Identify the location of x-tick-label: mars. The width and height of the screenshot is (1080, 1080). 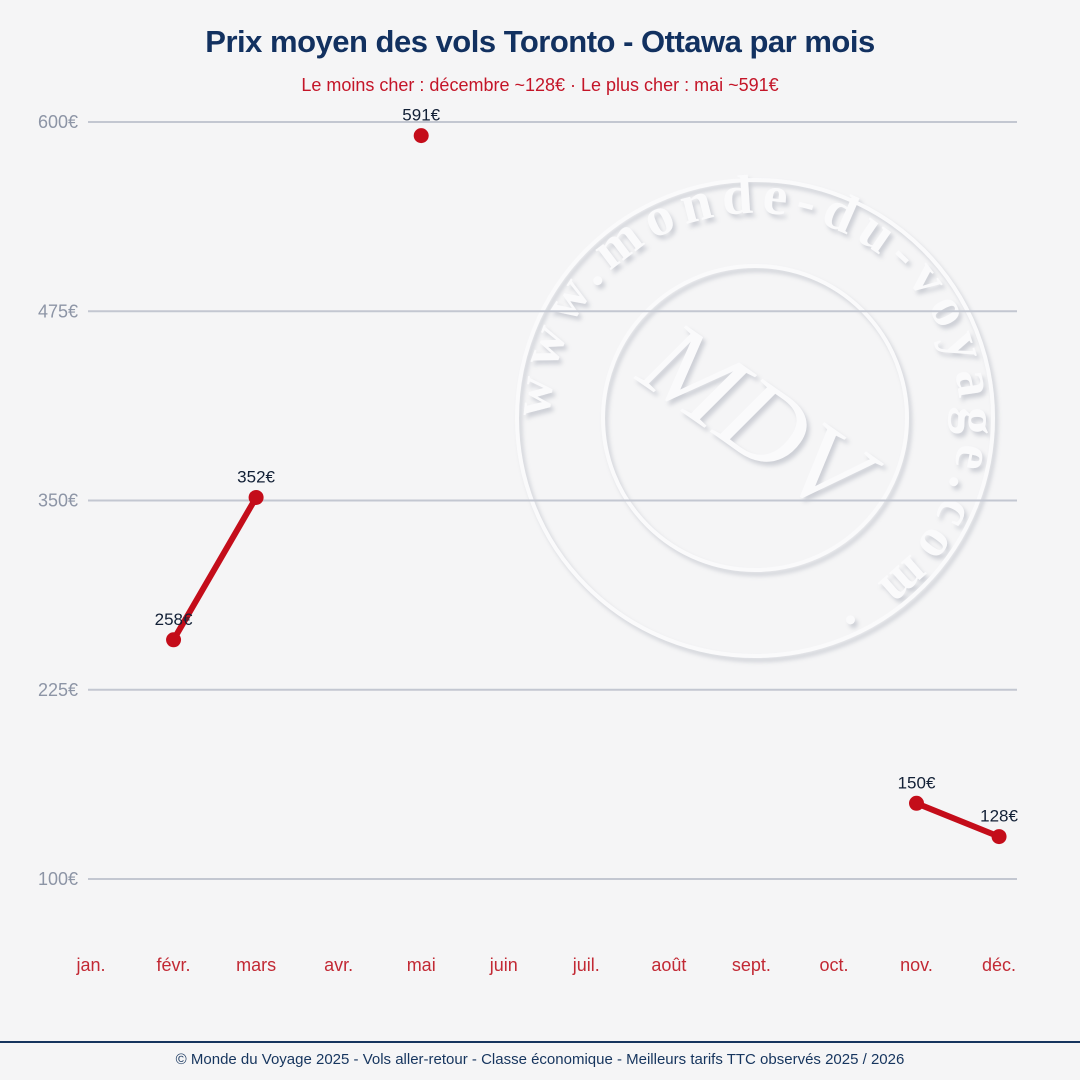
(256, 965).